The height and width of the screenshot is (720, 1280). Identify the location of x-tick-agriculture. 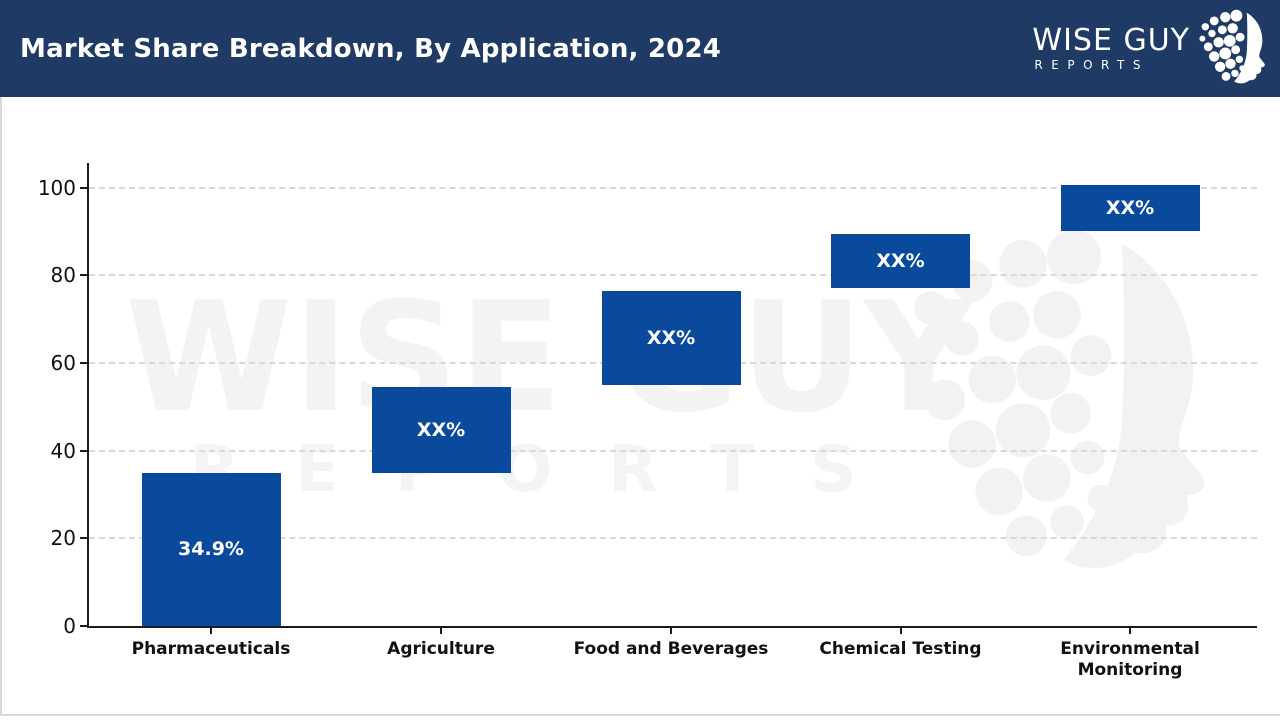
(441, 631).